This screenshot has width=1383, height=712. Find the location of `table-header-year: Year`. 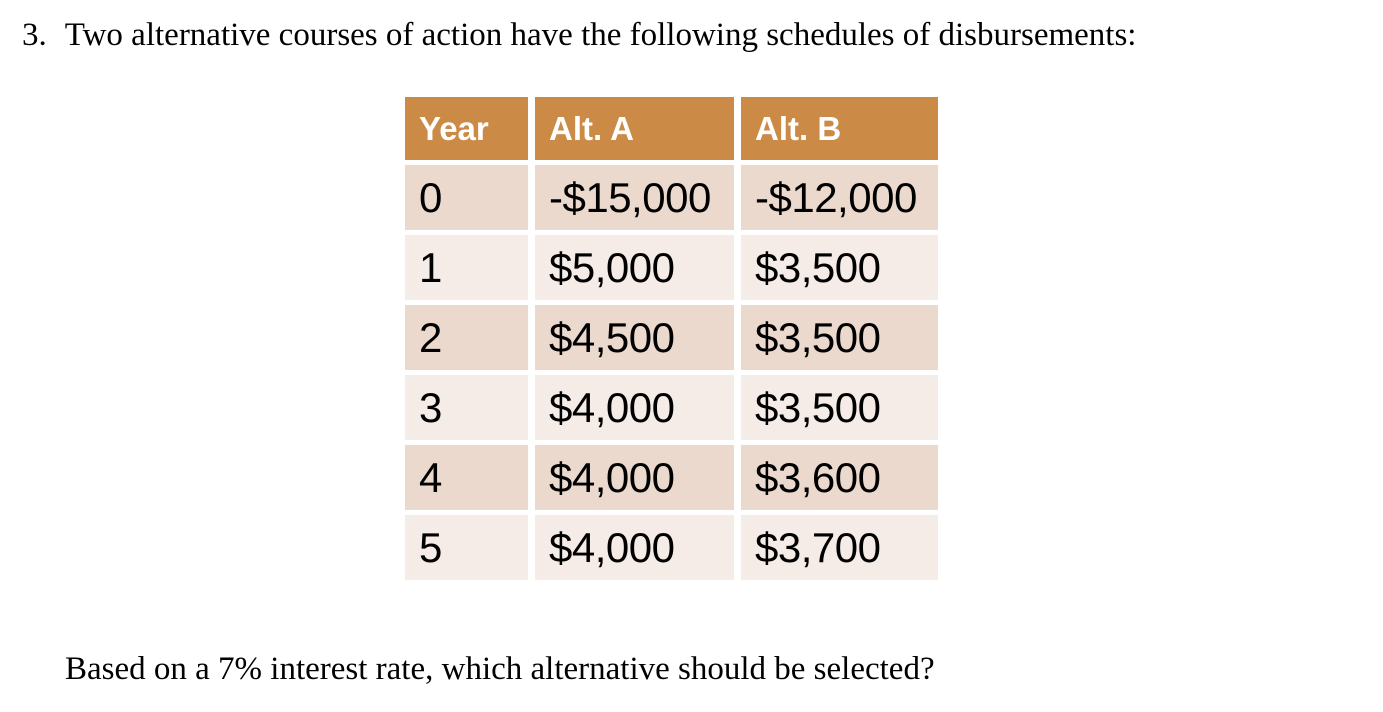

table-header-year: Year is located at coordinates (466, 128).